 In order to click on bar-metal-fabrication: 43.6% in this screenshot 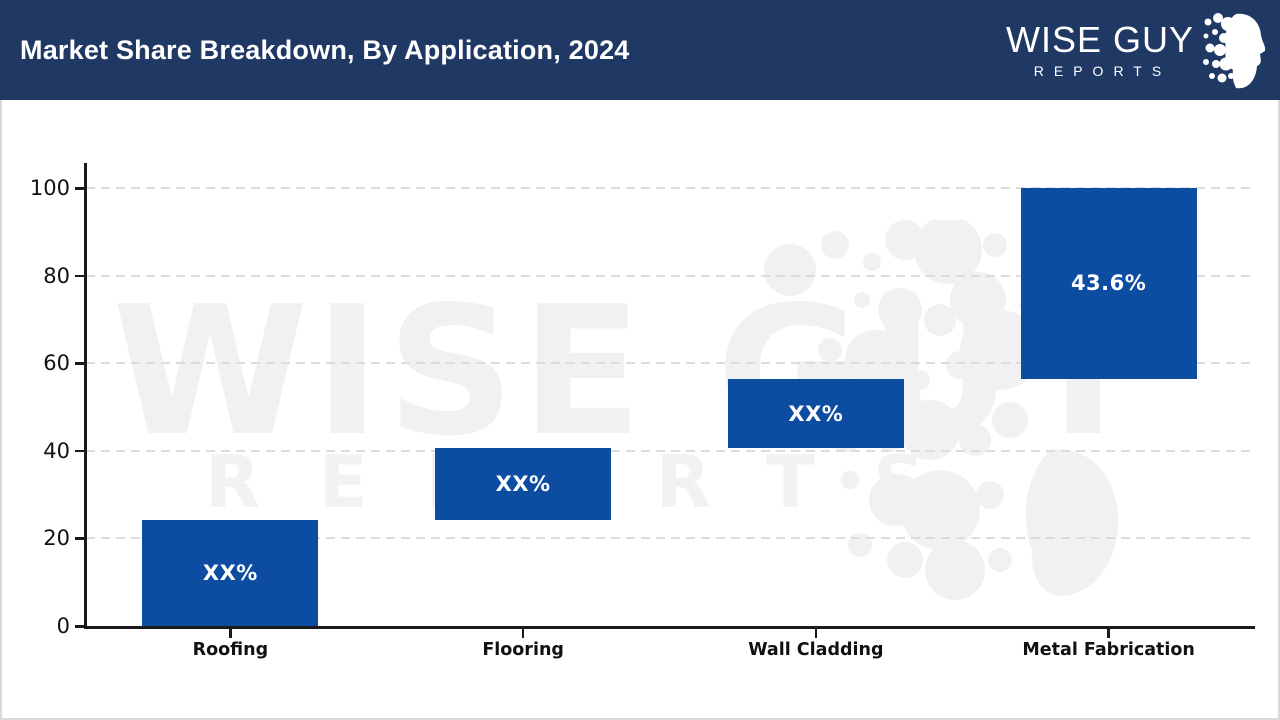, I will do `click(1108, 283)`.